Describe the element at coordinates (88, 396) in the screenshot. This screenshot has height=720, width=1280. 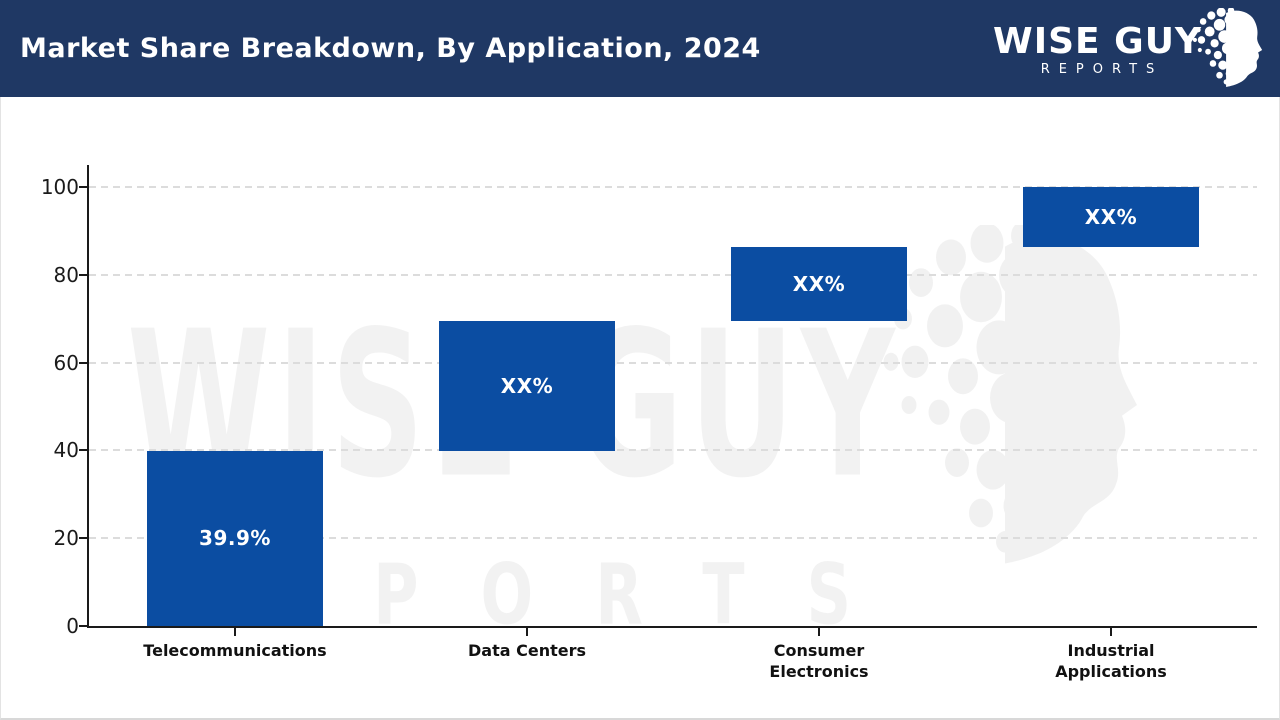
I see `y-axis-line` at that location.